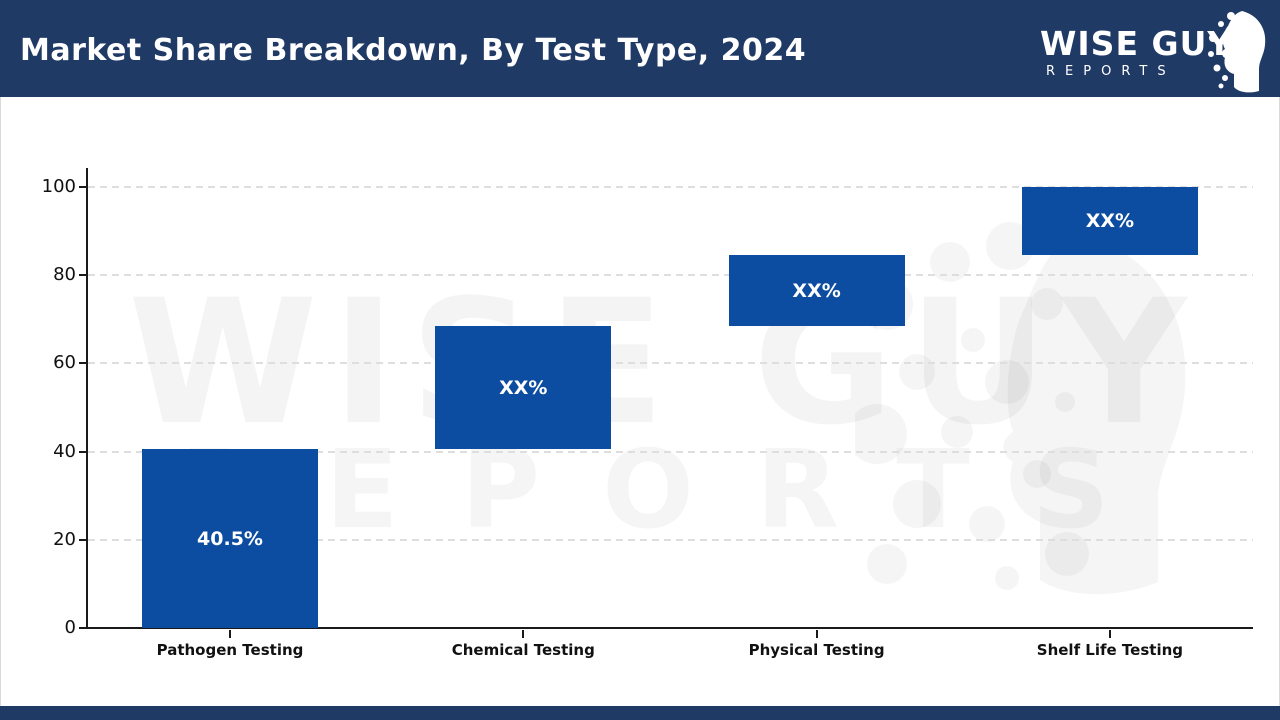 The width and height of the screenshot is (1280, 720). What do you see at coordinates (58, 186) in the screenshot?
I see `y-tick-label-100: 100` at bounding box center [58, 186].